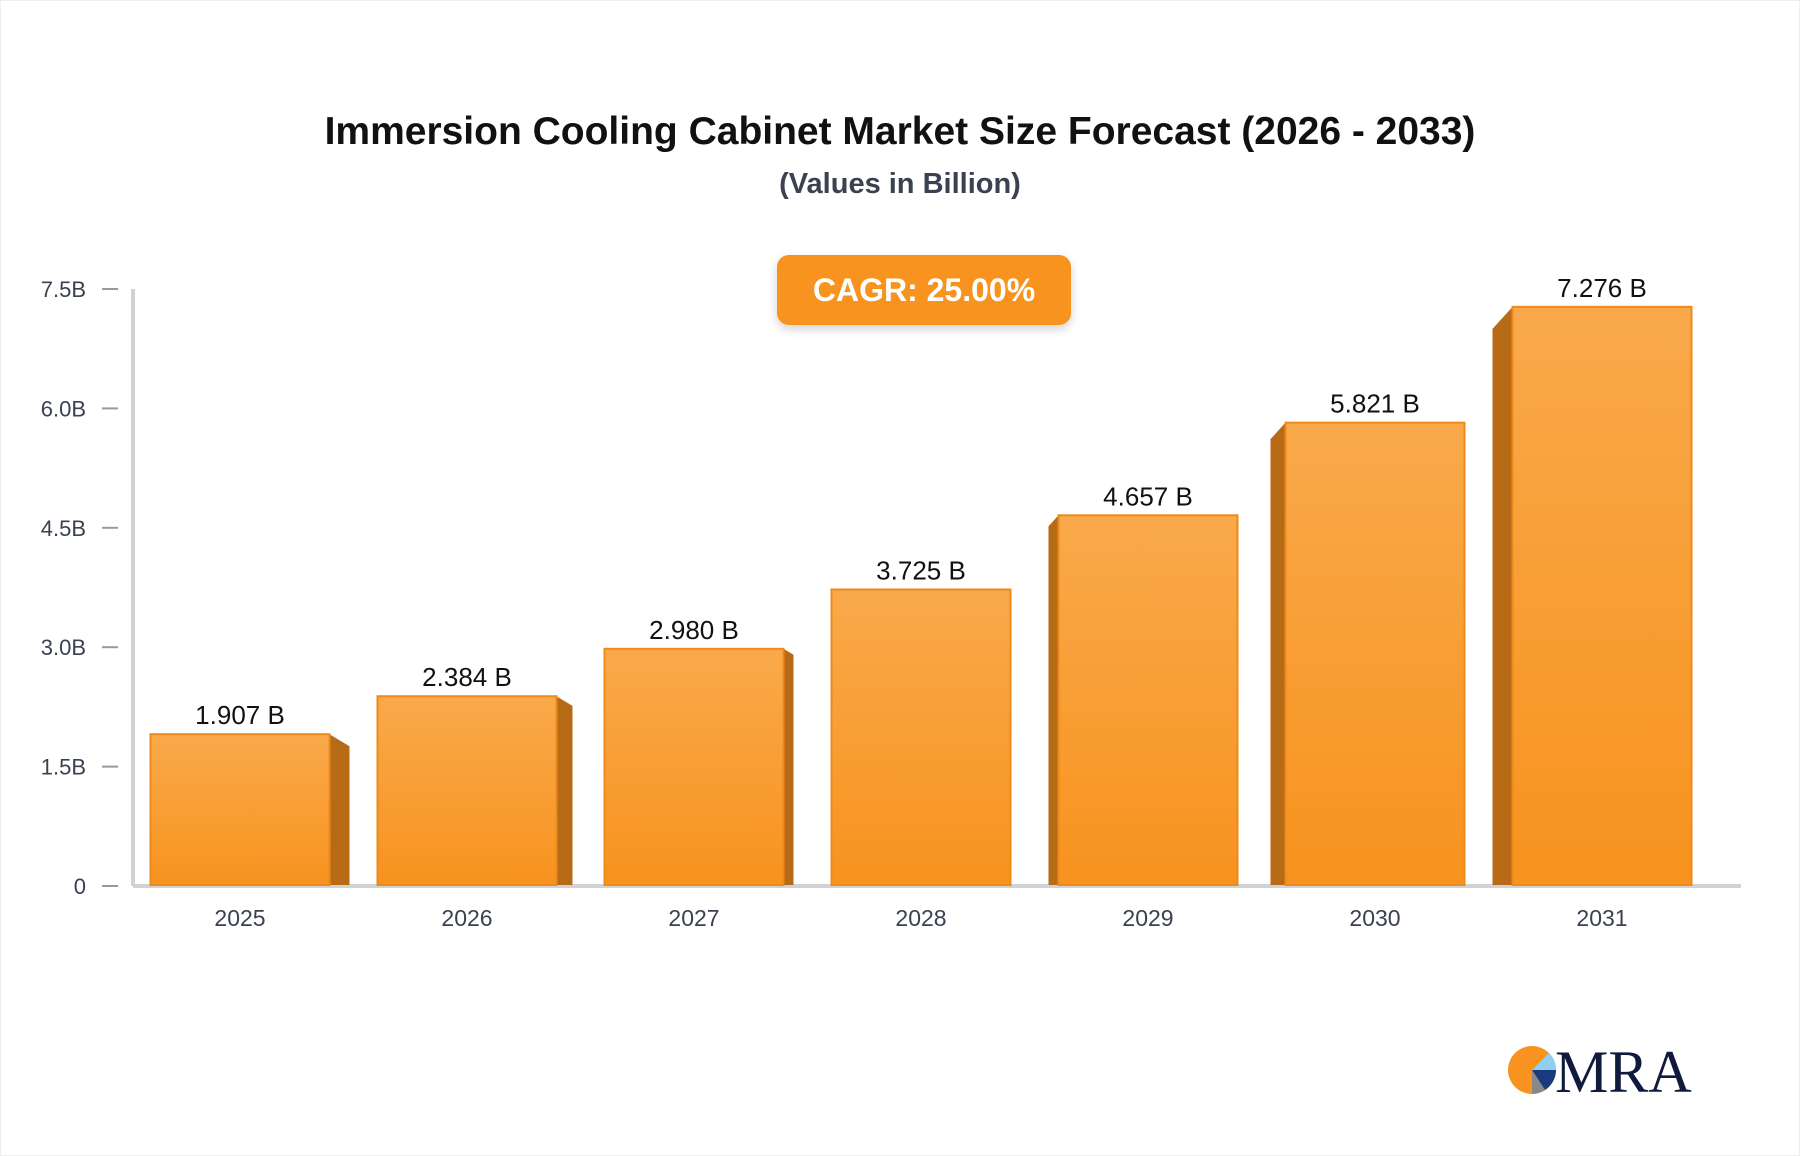  I want to click on chart-subtitle: (Values in Billion), so click(900, 184).